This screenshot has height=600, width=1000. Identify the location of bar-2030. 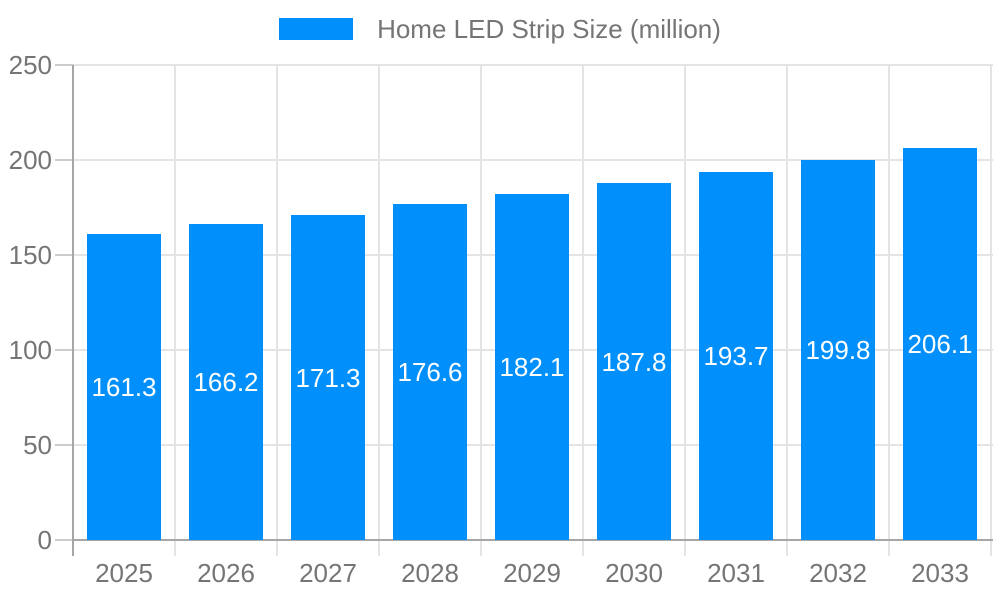
(634, 361).